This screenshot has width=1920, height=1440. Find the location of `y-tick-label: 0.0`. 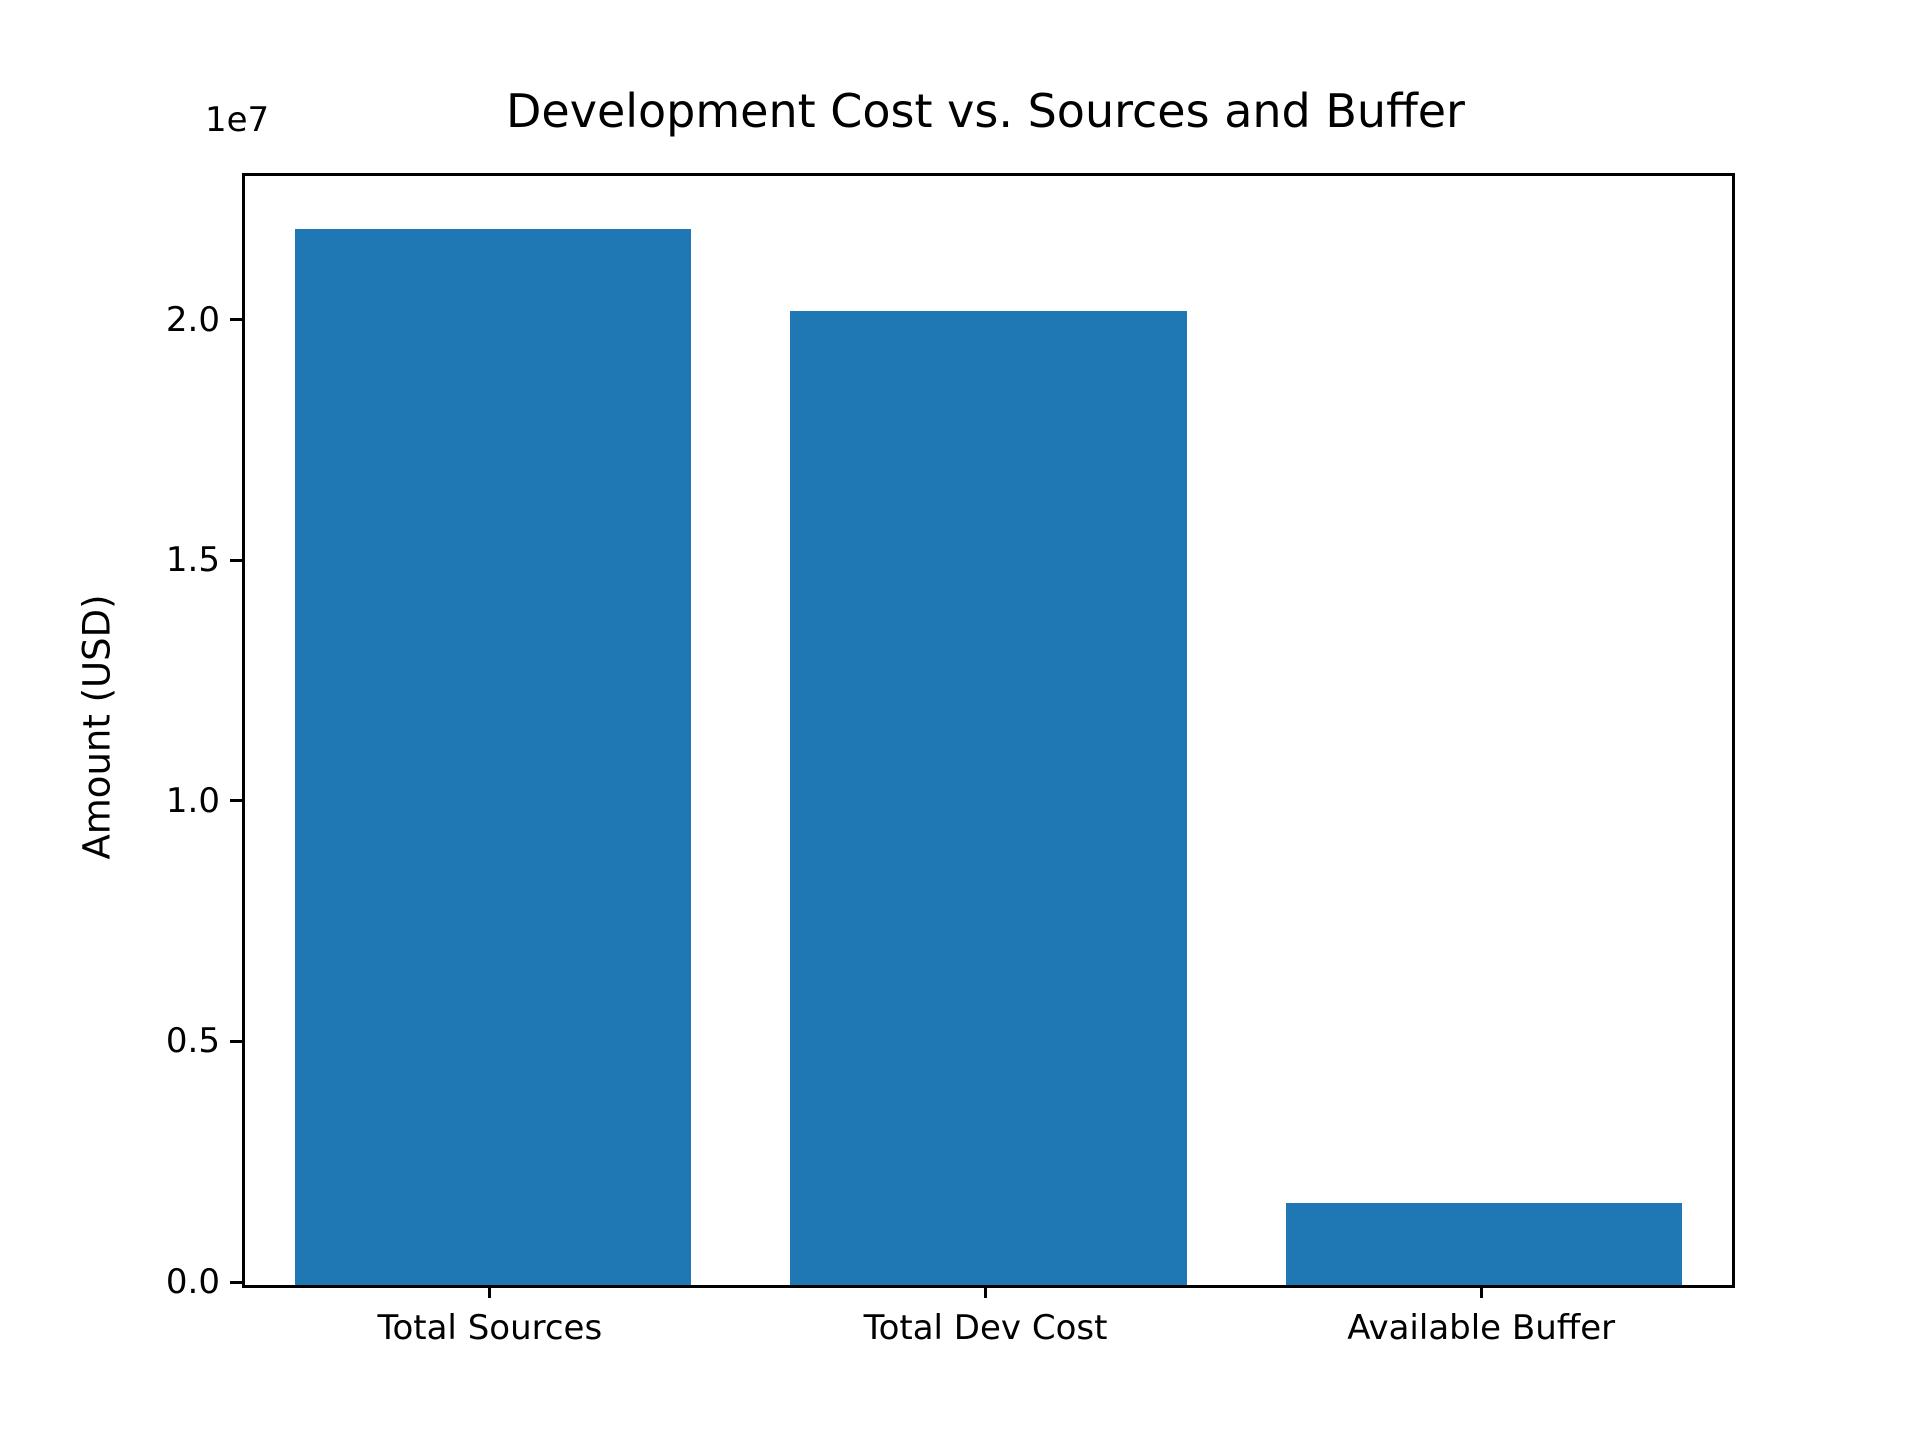

y-tick-label: 0.0 is located at coordinates (192, 1282).